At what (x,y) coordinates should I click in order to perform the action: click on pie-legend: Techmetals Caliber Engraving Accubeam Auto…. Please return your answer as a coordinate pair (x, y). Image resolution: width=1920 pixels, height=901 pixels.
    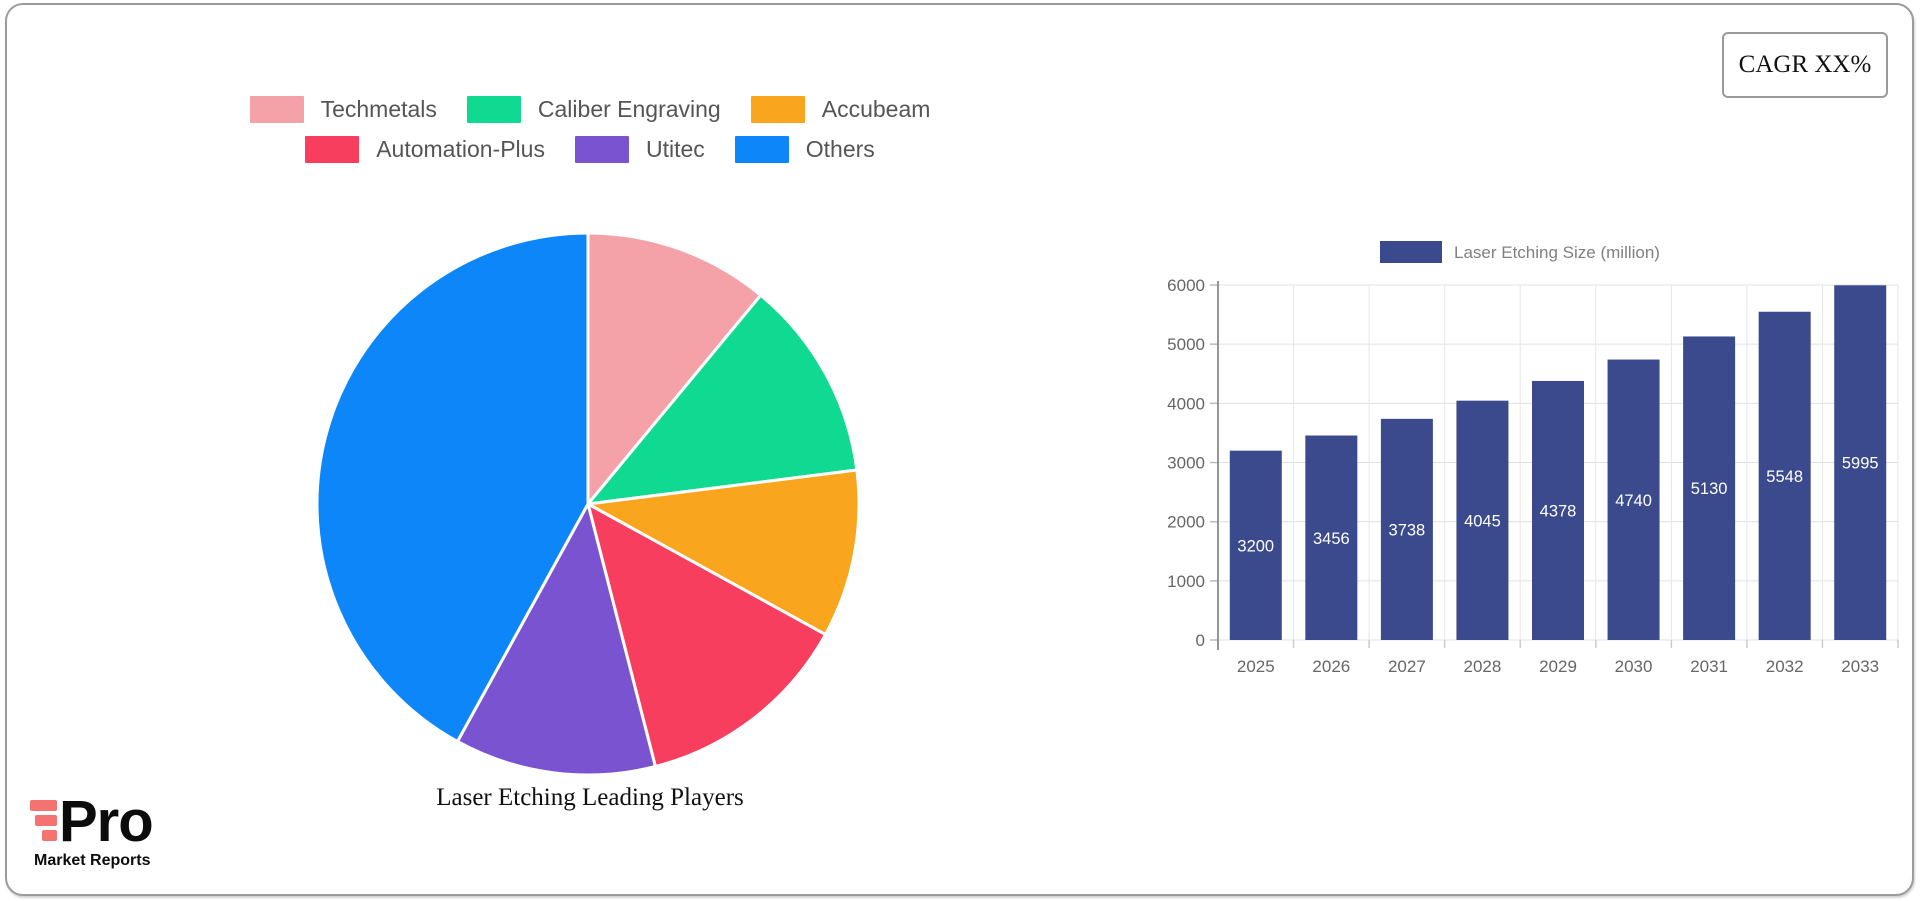
    Looking at the image, I should click on (590, 129).